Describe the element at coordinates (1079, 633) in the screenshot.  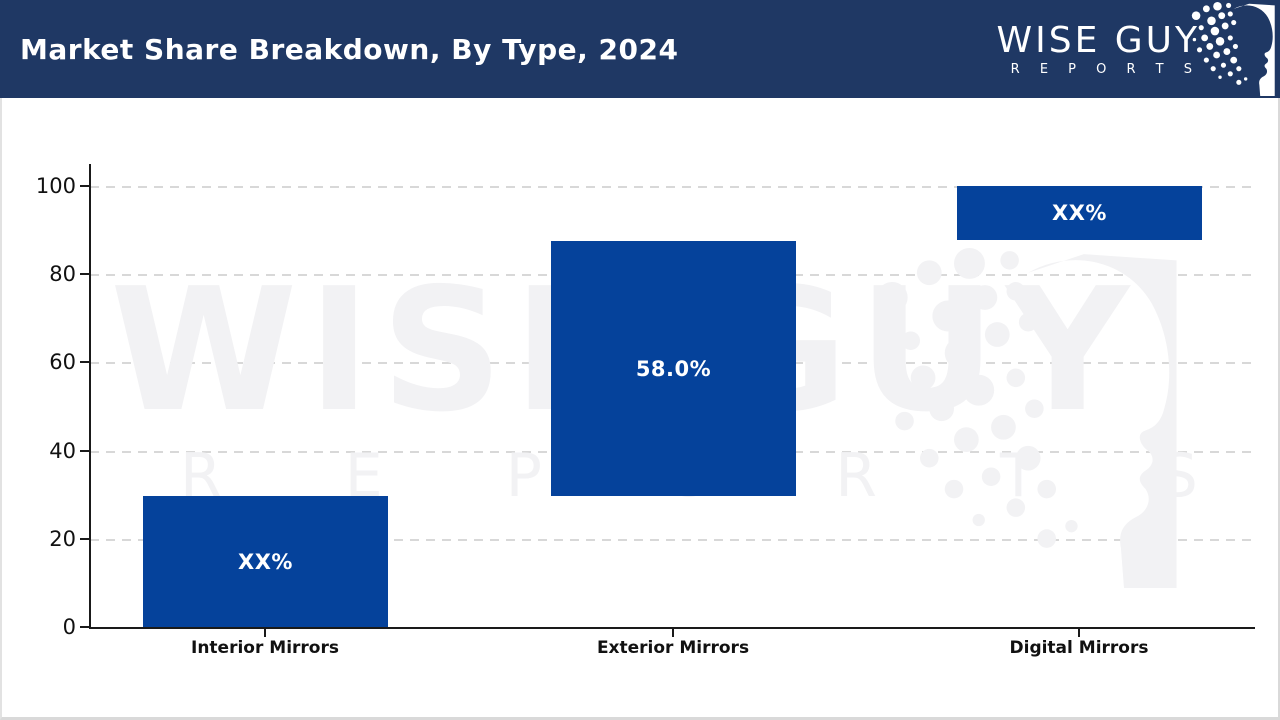
I see `x-tick-digital` at that location.